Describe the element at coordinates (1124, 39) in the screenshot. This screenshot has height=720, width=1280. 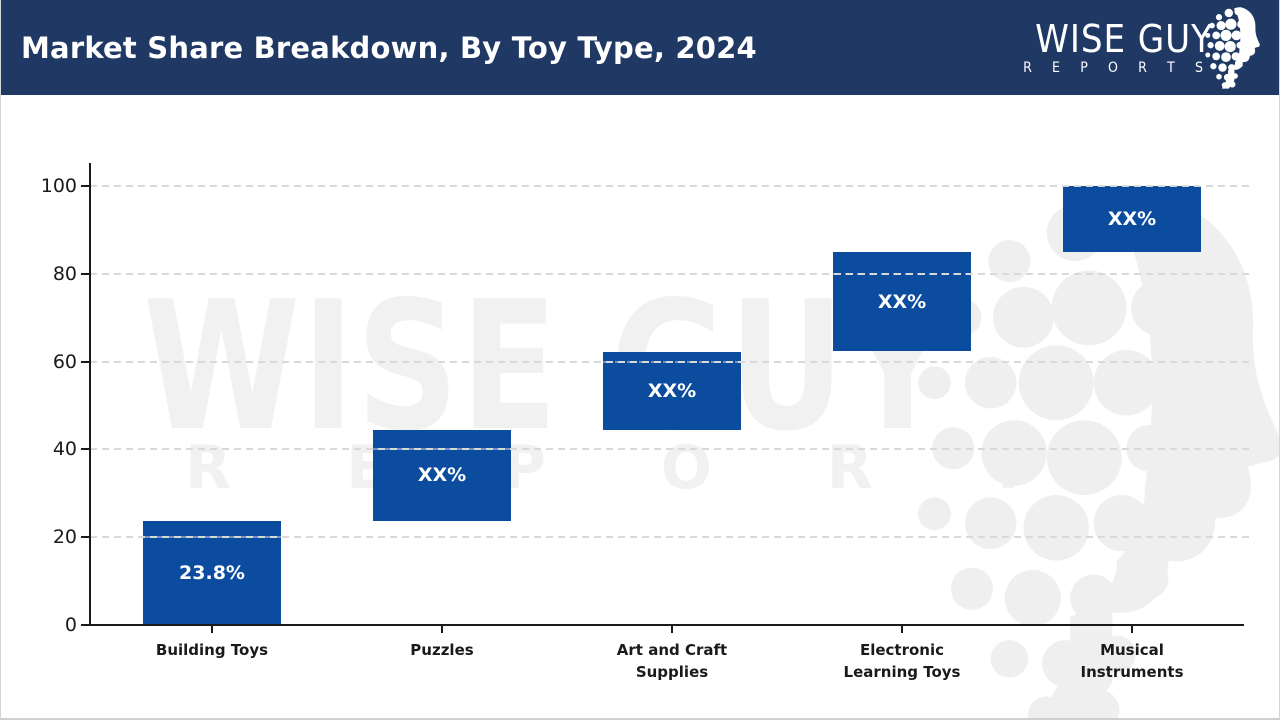
I see `logo-wise-guy-text: WISE GUY` at that location.